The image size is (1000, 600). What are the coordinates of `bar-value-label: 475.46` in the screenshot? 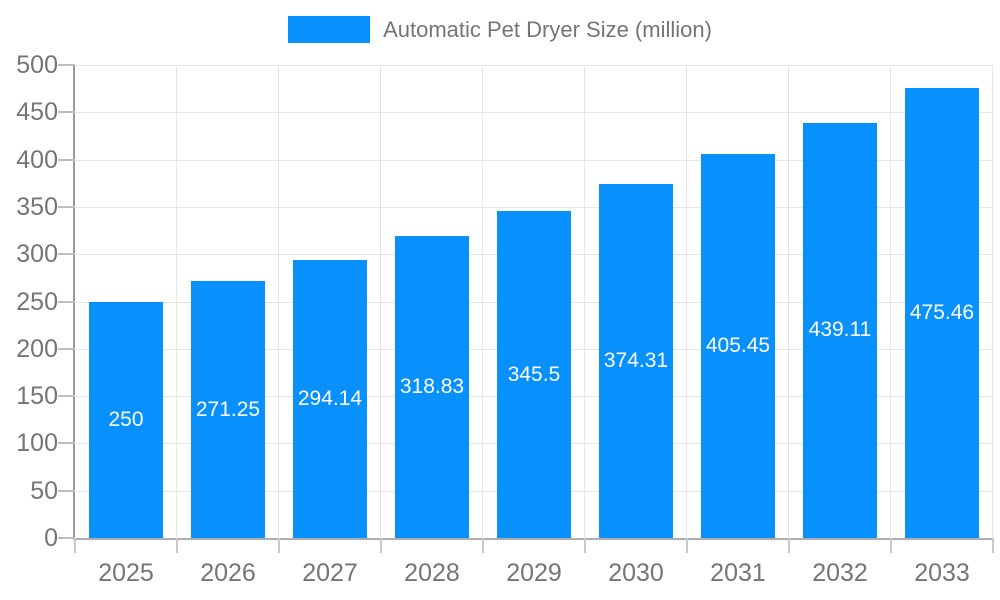 It's located at (942, 313).